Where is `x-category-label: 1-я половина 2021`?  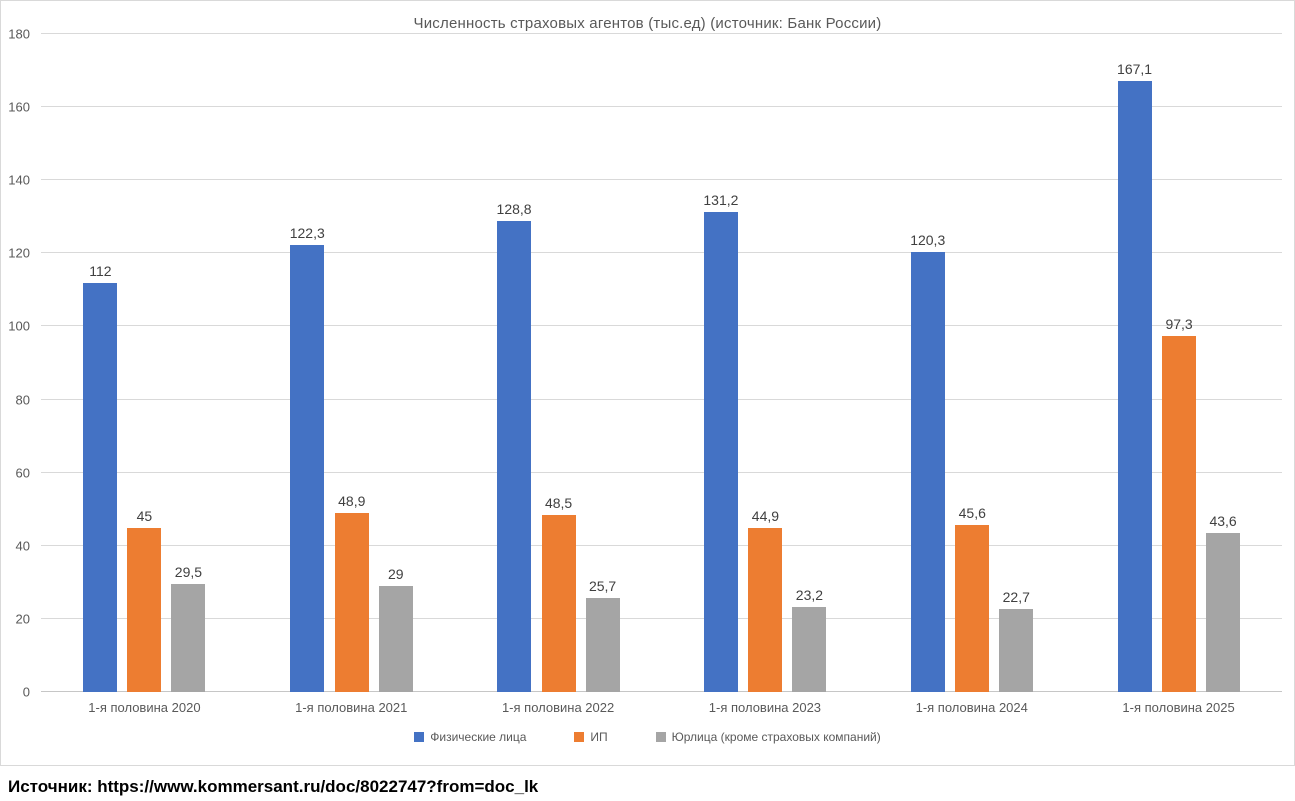 x-category-label: 1-я половина 2021 is located at coordinates (351, 707).